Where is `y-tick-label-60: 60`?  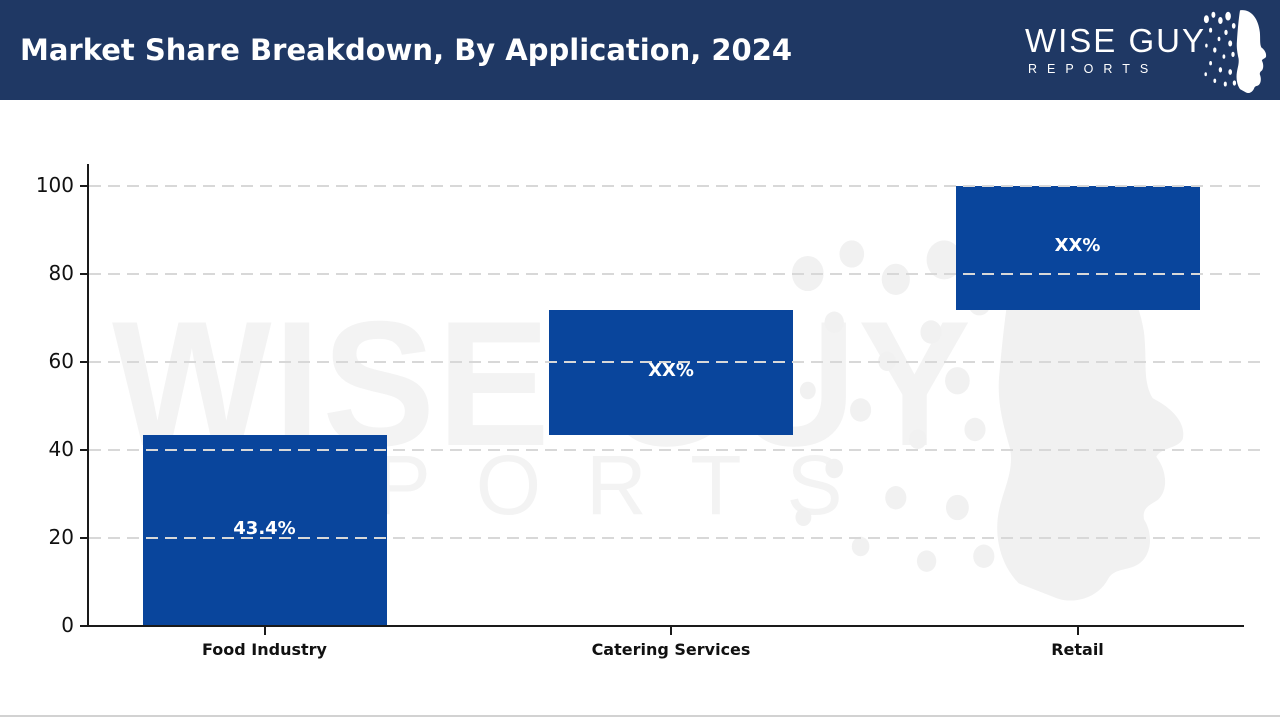 y-tick-label-60: 60 is located at coordinates (61, 361).